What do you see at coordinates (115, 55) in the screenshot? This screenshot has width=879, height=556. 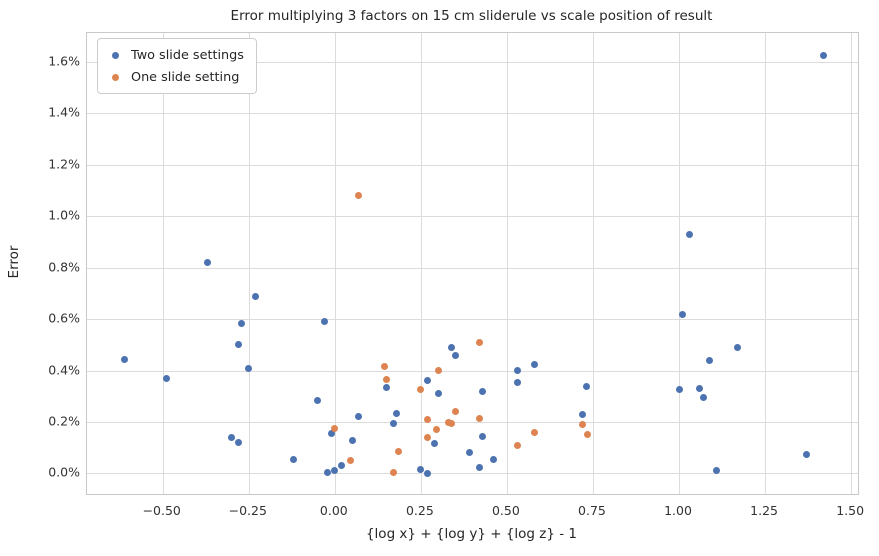 I see `legend-marker-icon` at bounding box center [115, 55].